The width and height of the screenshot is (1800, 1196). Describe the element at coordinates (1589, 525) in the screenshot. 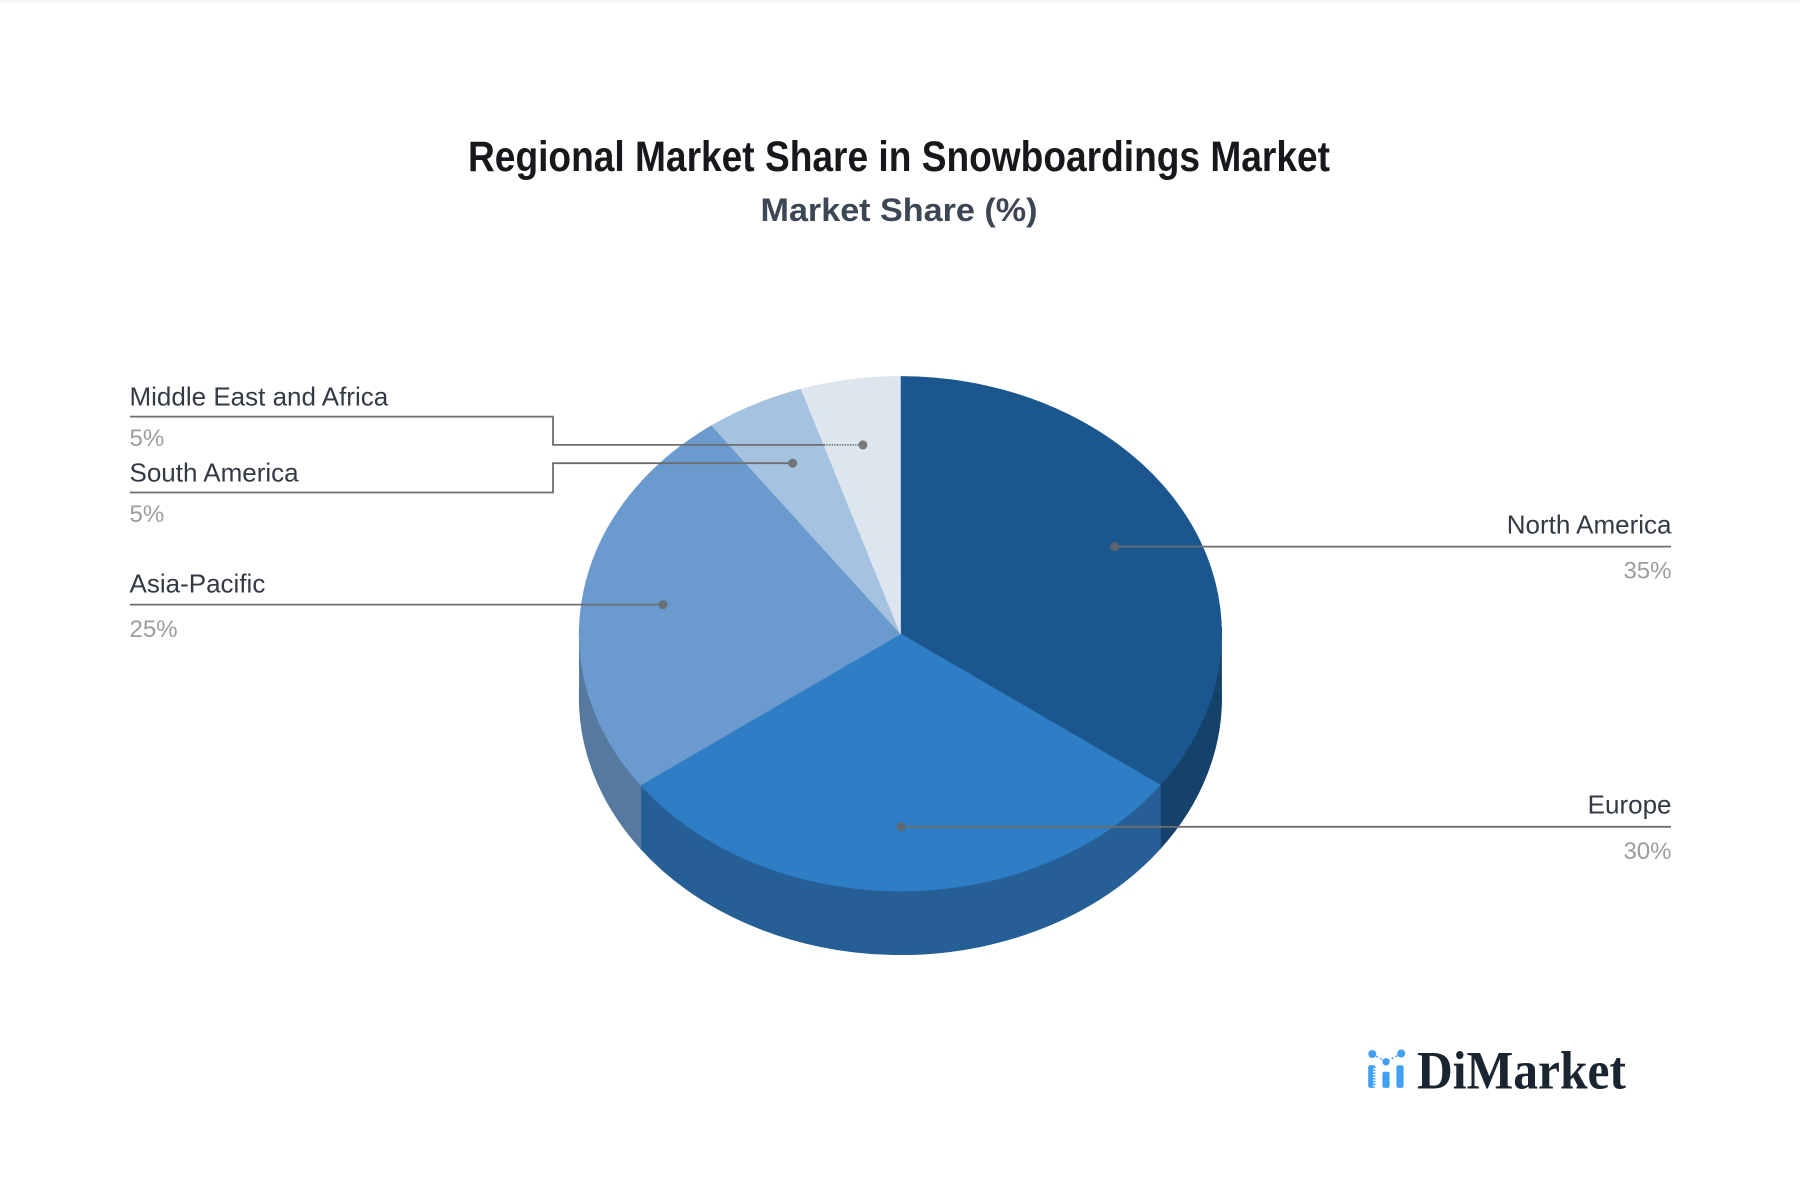

I see `svg-text: North America` at that location.